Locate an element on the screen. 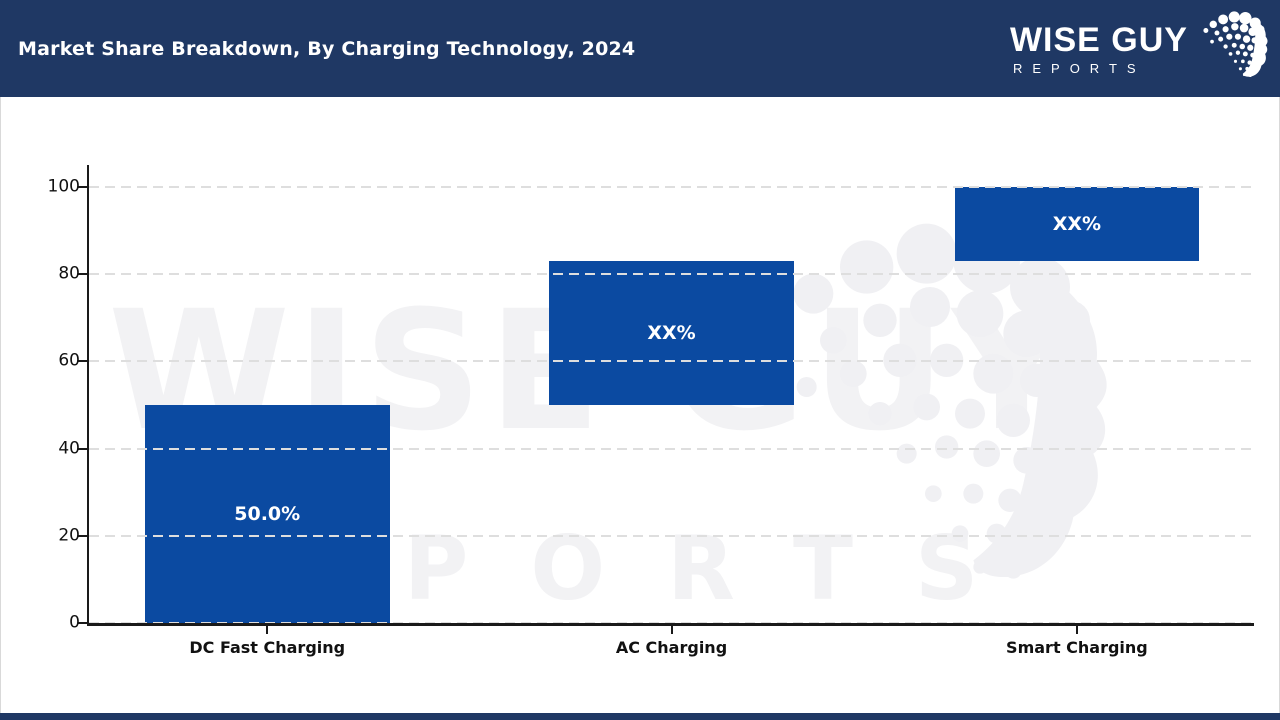  bar-ac-charging: XX% is located at coordinates (671, 332).